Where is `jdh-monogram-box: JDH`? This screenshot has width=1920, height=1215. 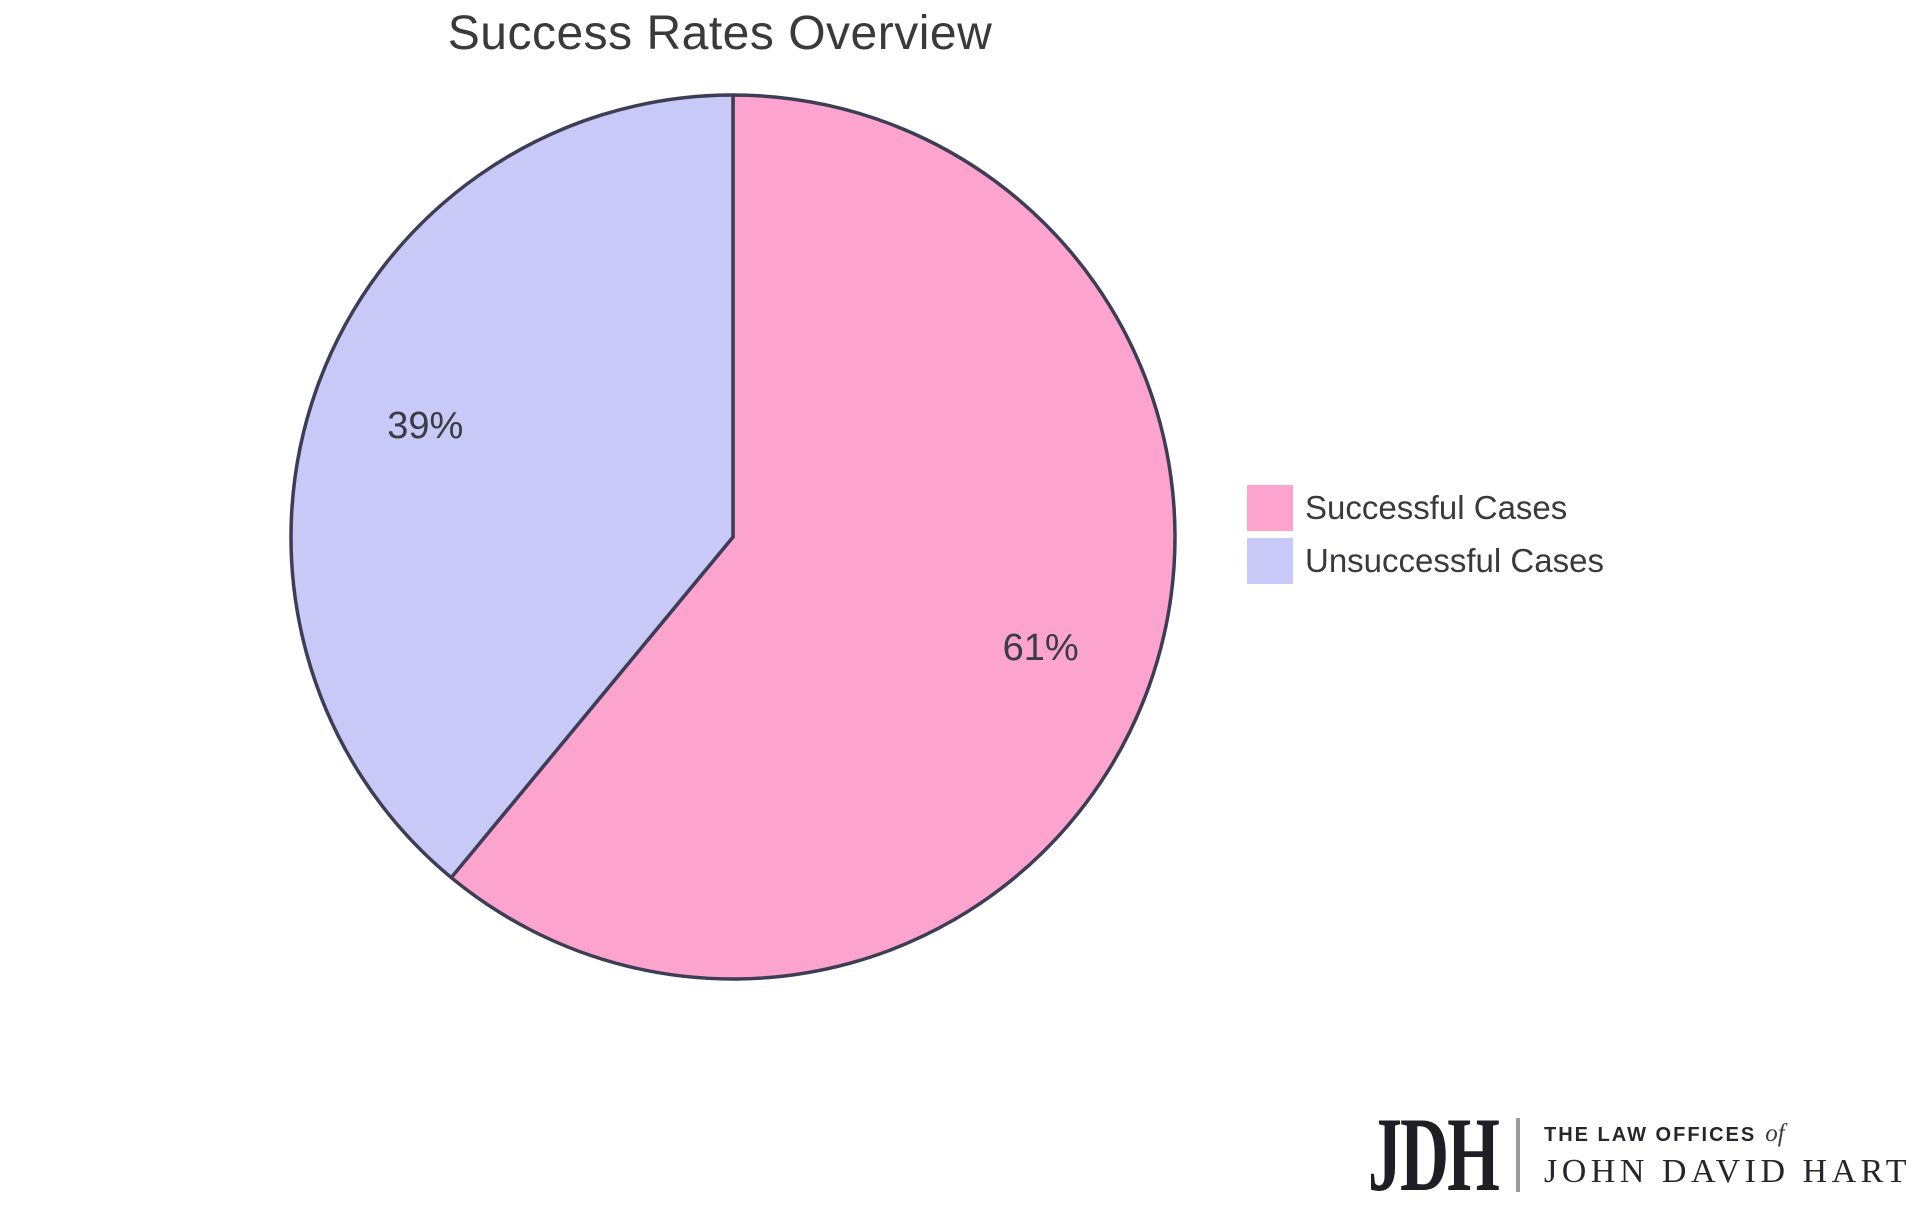 jdh-monogram-box: JDH is located at coordinates (1434, 1154).